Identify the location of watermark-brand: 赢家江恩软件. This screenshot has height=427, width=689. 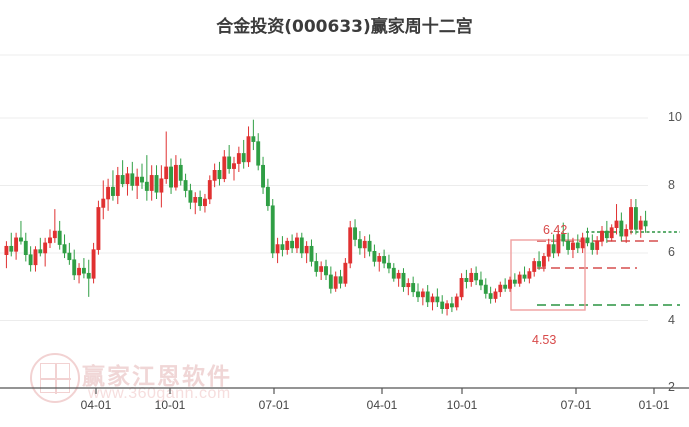
(157, 377).